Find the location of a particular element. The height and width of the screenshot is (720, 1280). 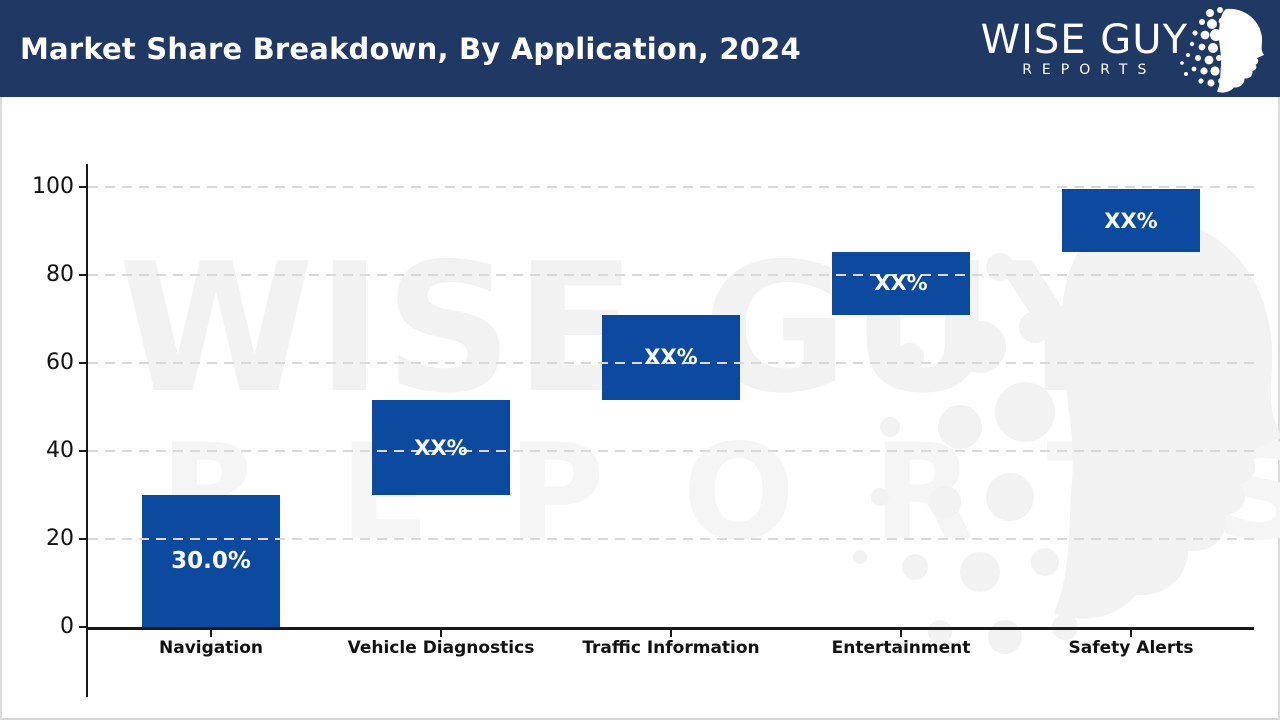

wise-guy-logo: WISE GUY REPORTS is located at coordinates (1127, 49).